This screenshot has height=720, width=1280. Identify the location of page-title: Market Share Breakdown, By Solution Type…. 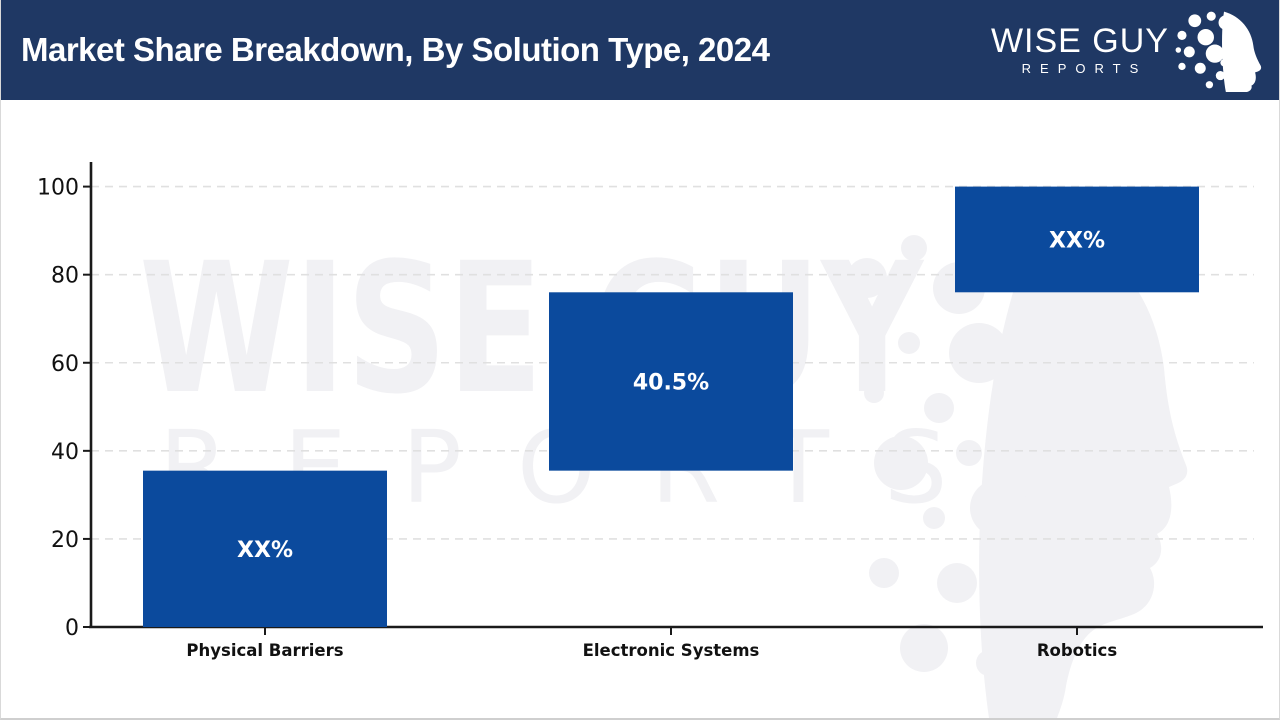
(395, 49).